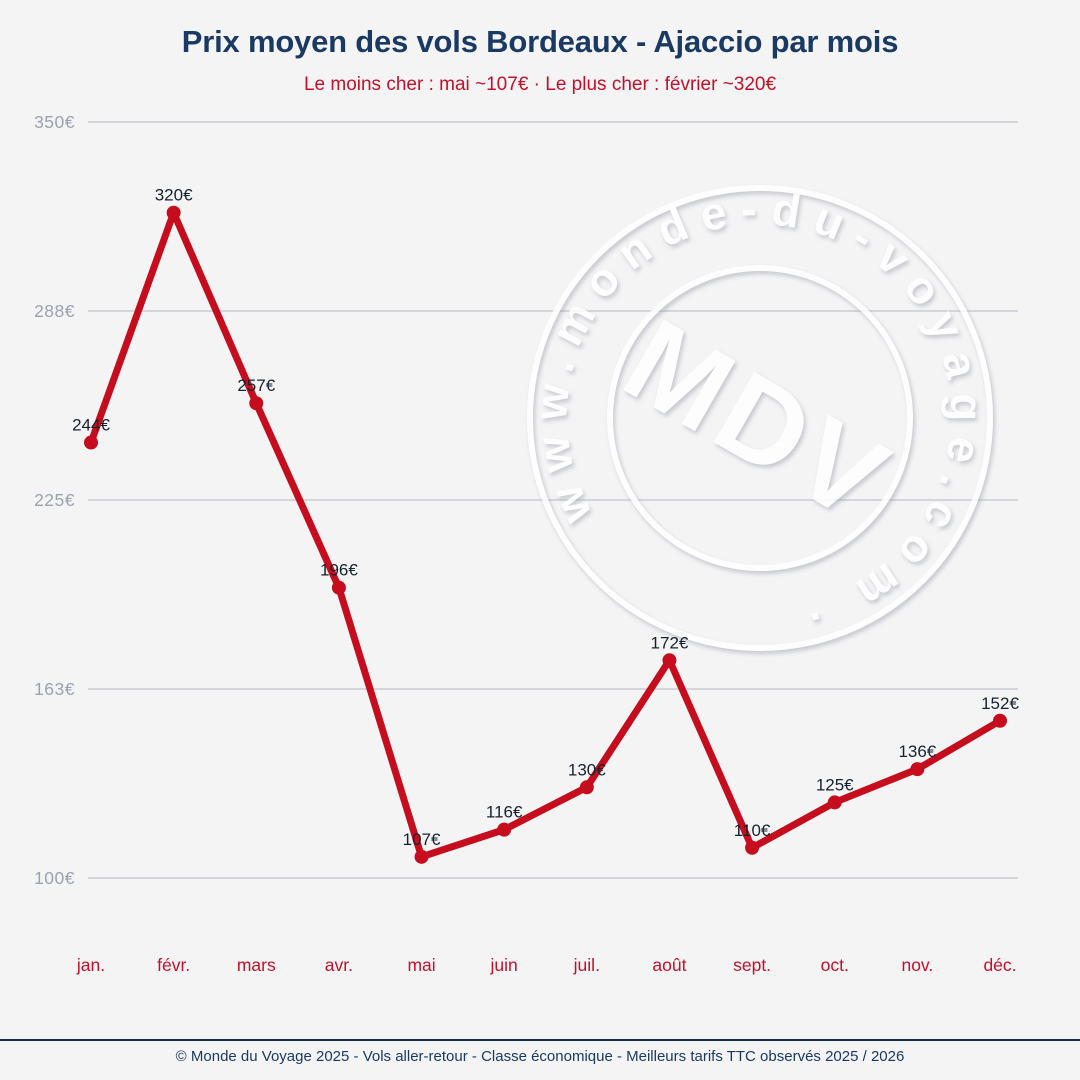 This screenshot has width=1080, height=1080. I want to click on month-label: févr., so click(173, 965).